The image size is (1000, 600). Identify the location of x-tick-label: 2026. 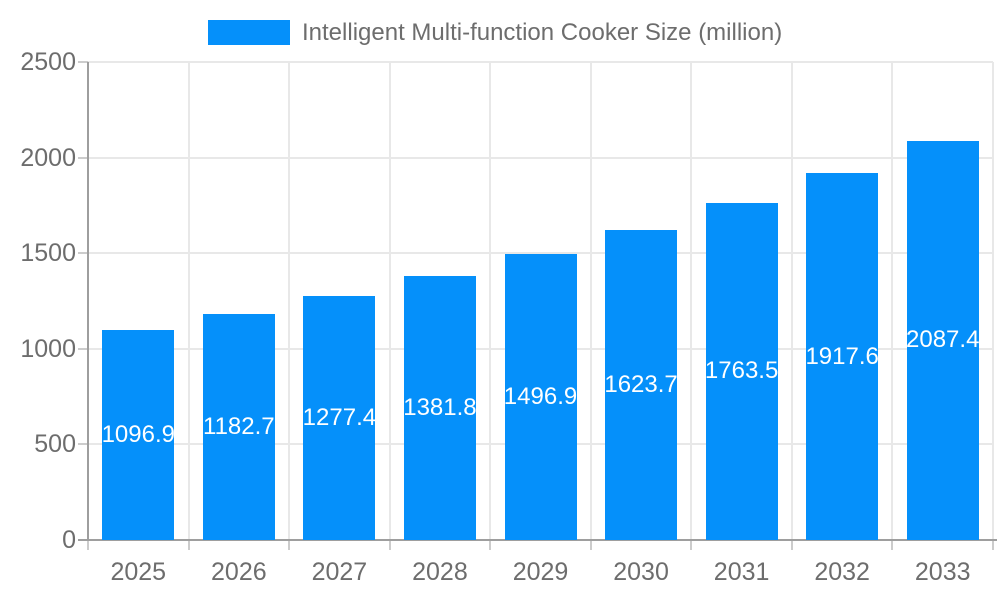
(239, 572).